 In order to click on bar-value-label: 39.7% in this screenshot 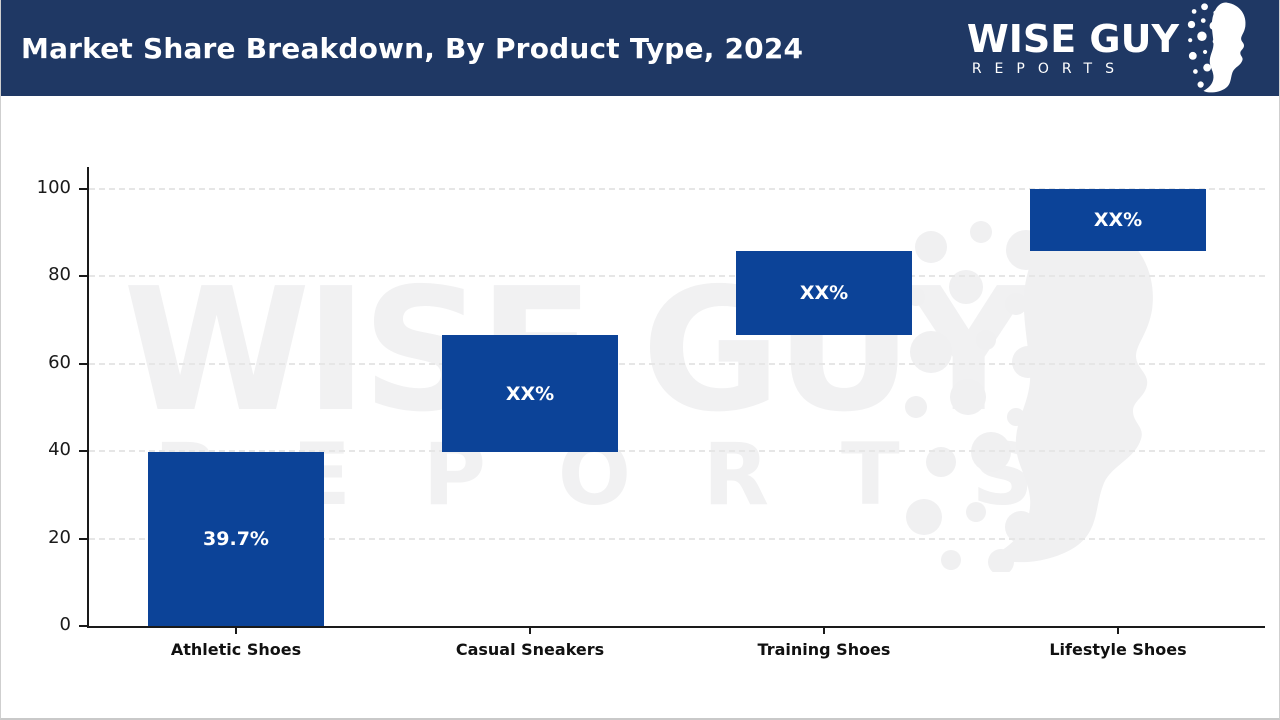, I will do `click(236, 539)`.